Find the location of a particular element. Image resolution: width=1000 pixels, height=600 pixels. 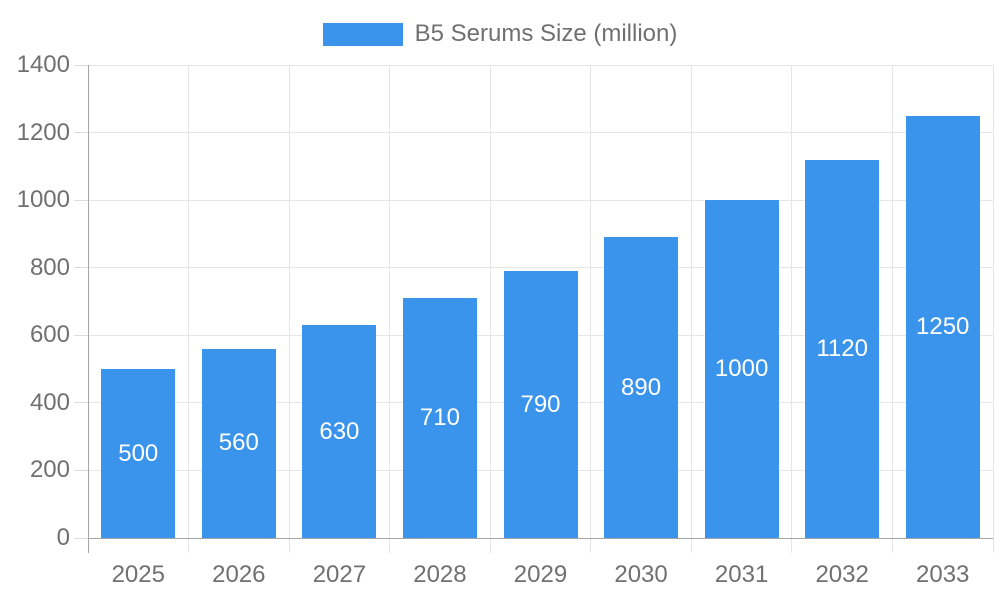

bar-value-label: 1000 is located at coordinates (741, 369).